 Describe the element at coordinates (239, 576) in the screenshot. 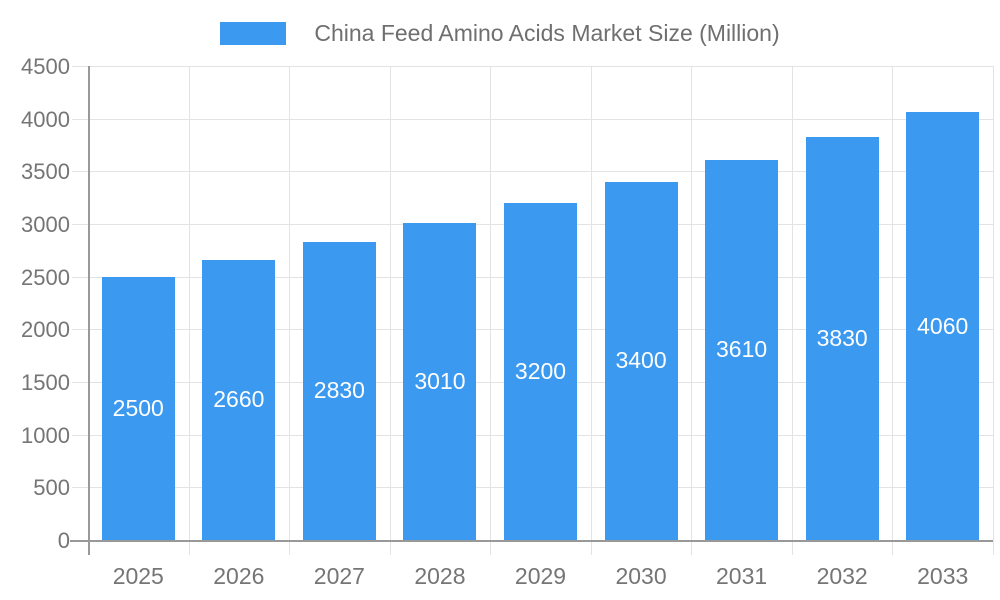

I see `x-axis-tick-label: 2026` at that location.